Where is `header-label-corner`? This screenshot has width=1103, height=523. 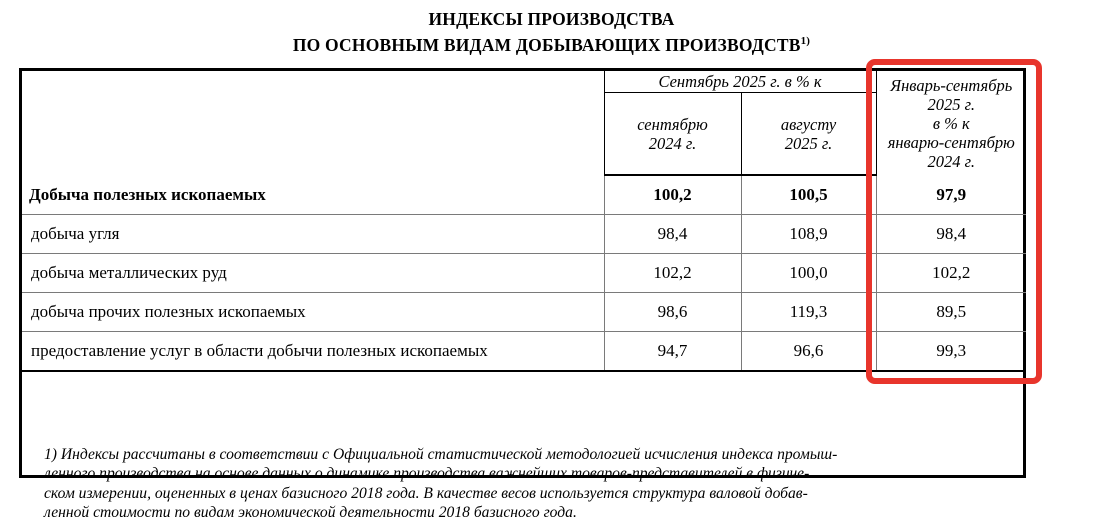 header-label-corner is located at coordinates (313, 123).